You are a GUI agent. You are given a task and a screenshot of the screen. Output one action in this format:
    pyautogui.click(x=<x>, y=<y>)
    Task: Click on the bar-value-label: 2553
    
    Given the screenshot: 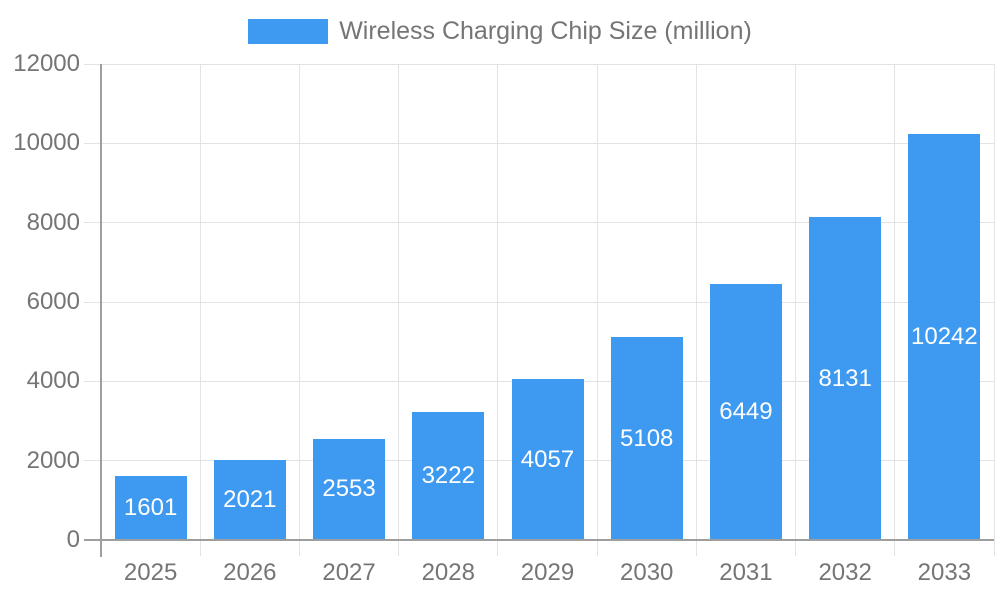 What is the action you would take?
    pyautogui.click(x=349, y=489)
    